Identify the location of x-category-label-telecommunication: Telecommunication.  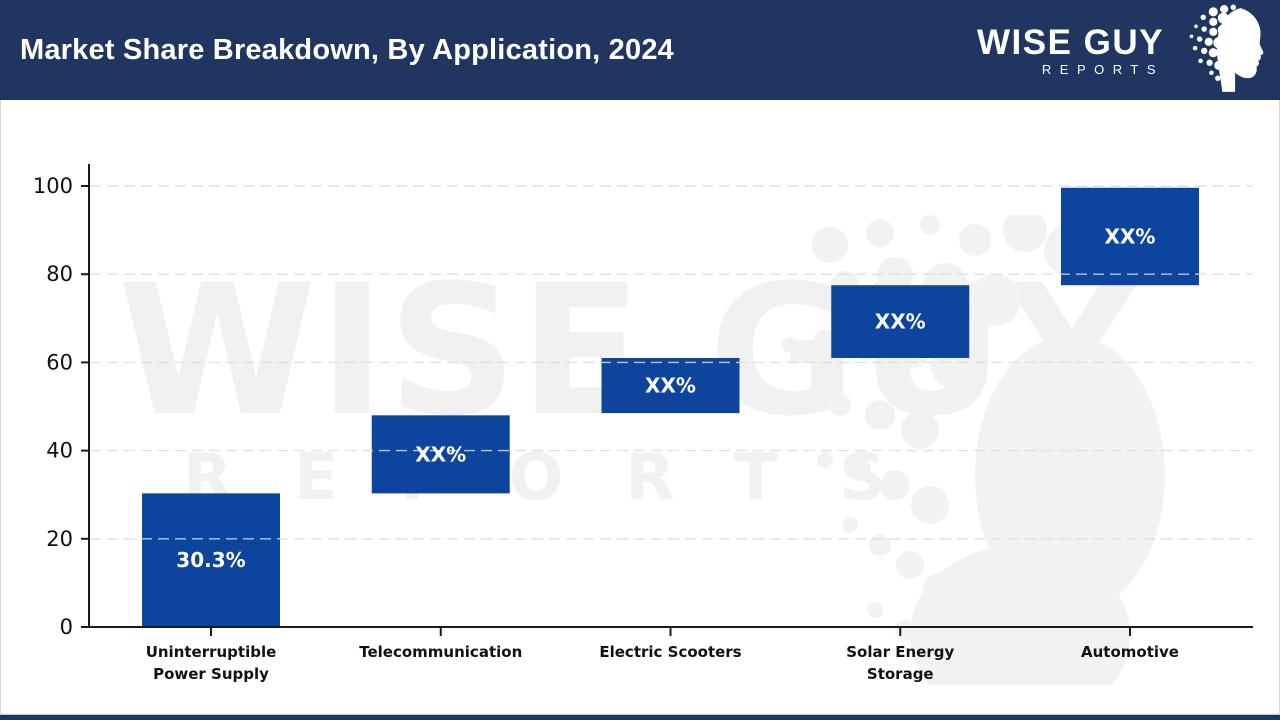
(440, 652).